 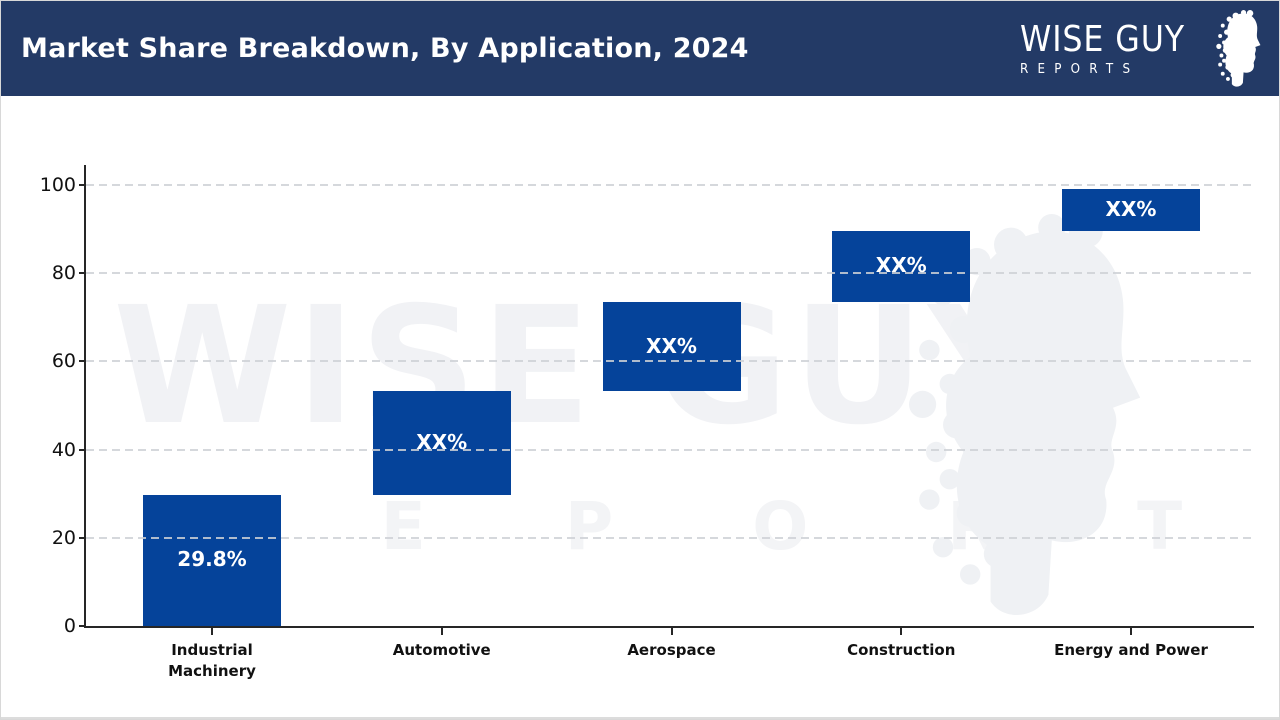 I want to click on bar-industrial-machinery, so click(x=212, y=560).